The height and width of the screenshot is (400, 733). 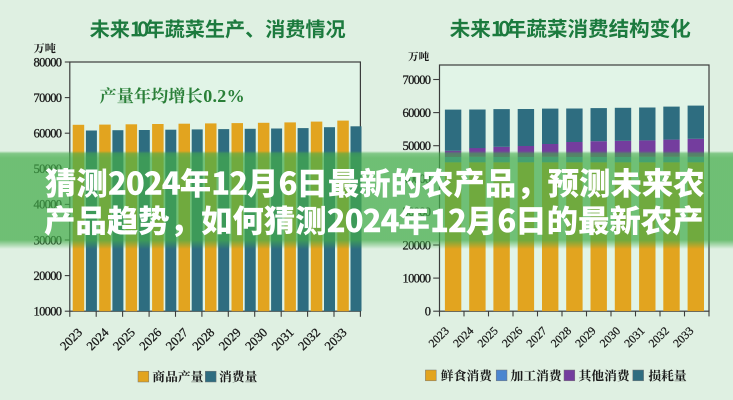 What do you see at coordinates (224, 96) in the screenshot?
I see `svg-text: 0.2%` at bounding box center [224, 96].